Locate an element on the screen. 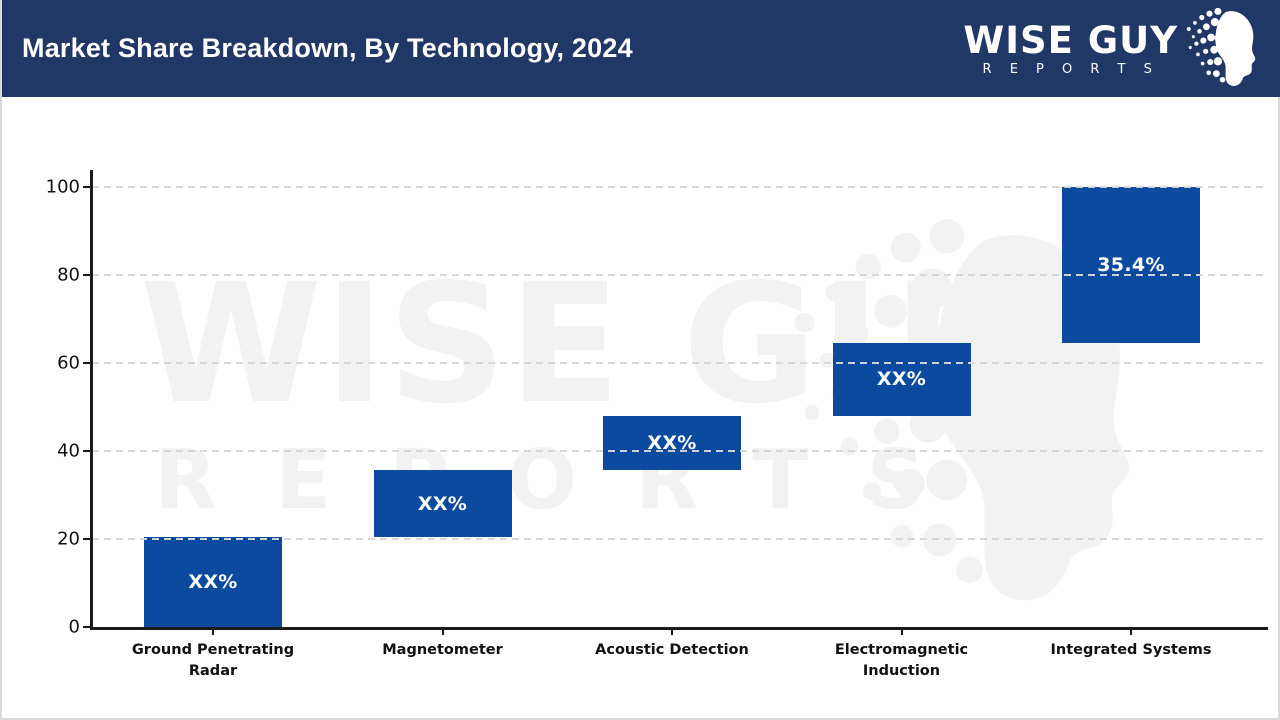 Image resolution: width=1280 pixels, height=720 pixels. y-tick-label: 20 is located at coordinates (68, 539).